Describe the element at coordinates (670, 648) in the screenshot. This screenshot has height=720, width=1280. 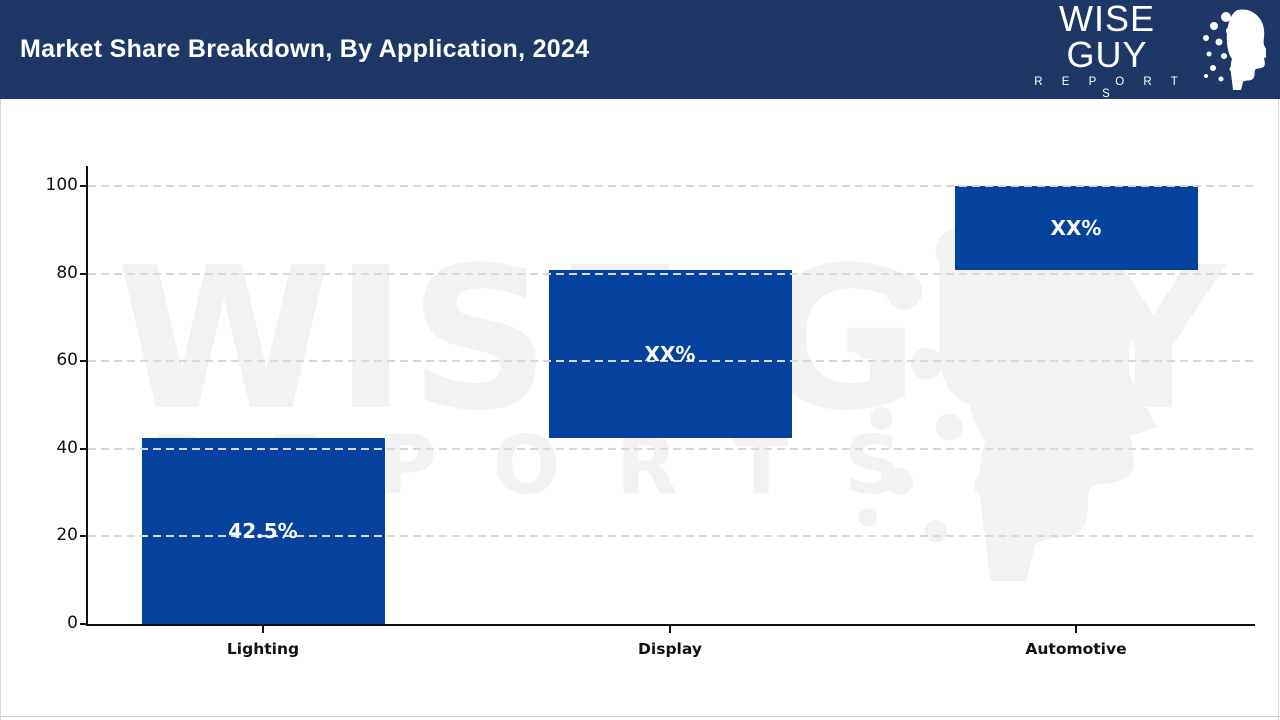
I see `x-axis-label-display: Display` at that location.